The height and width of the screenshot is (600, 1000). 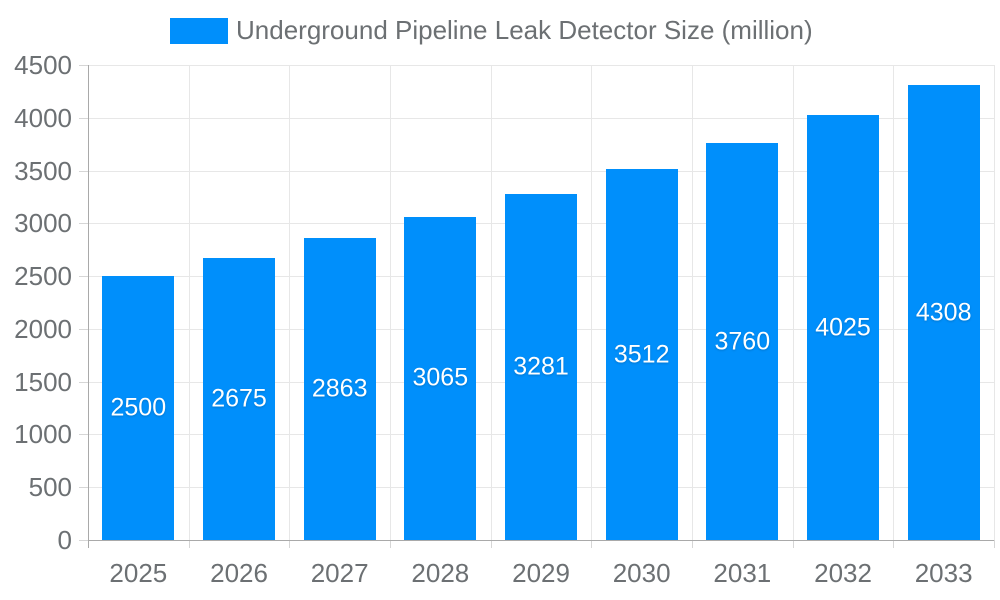 What do you see at coordinates (440, 573) in the screenshot?
I see `x-axis-label: 2028` at bounding box center [440, 573].